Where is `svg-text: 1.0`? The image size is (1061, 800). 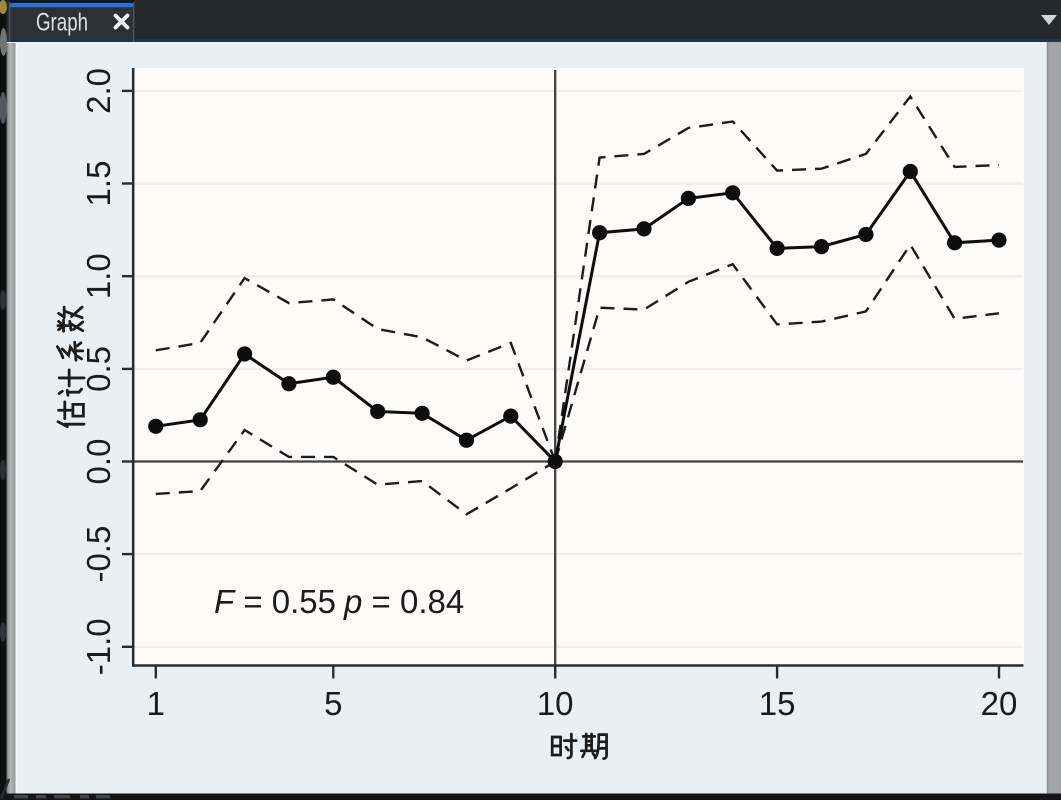
svg-text: 1.0 is located at coordinates (98, 276).